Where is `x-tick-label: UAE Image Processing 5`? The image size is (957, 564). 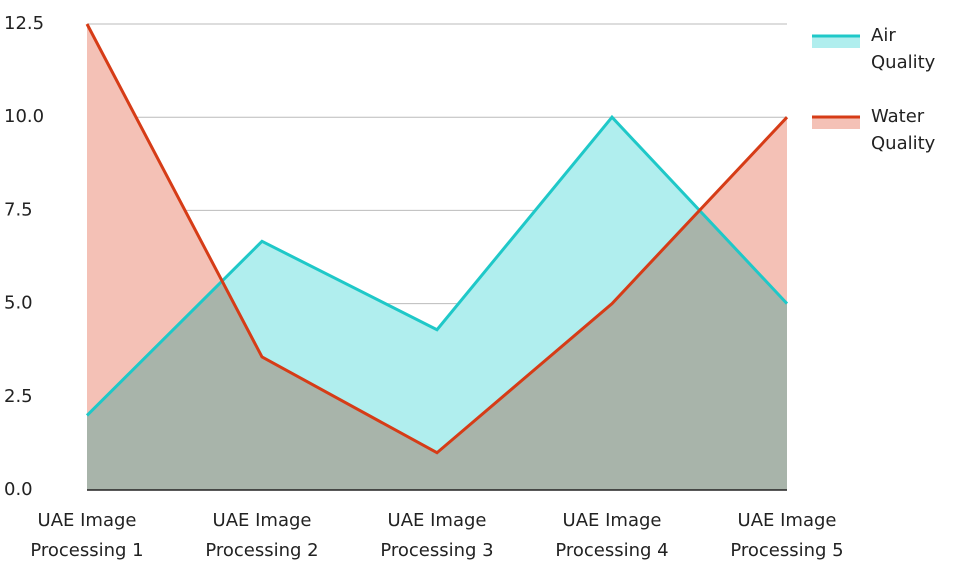
x-tick-label: UAE Image Processing 5 is located at coordinates (787, 535).